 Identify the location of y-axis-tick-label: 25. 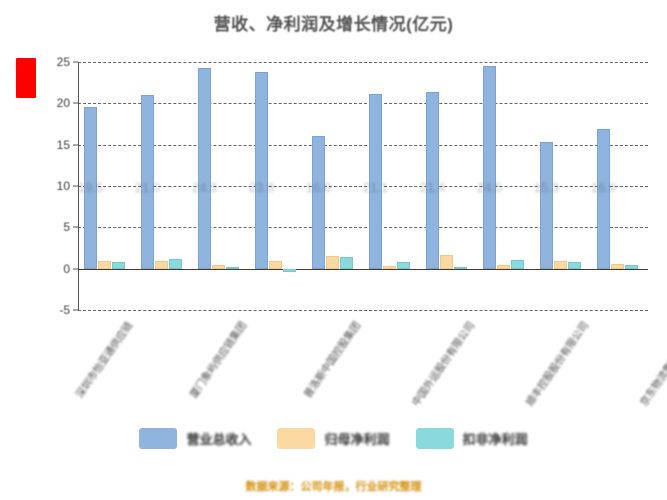
(63, 62).